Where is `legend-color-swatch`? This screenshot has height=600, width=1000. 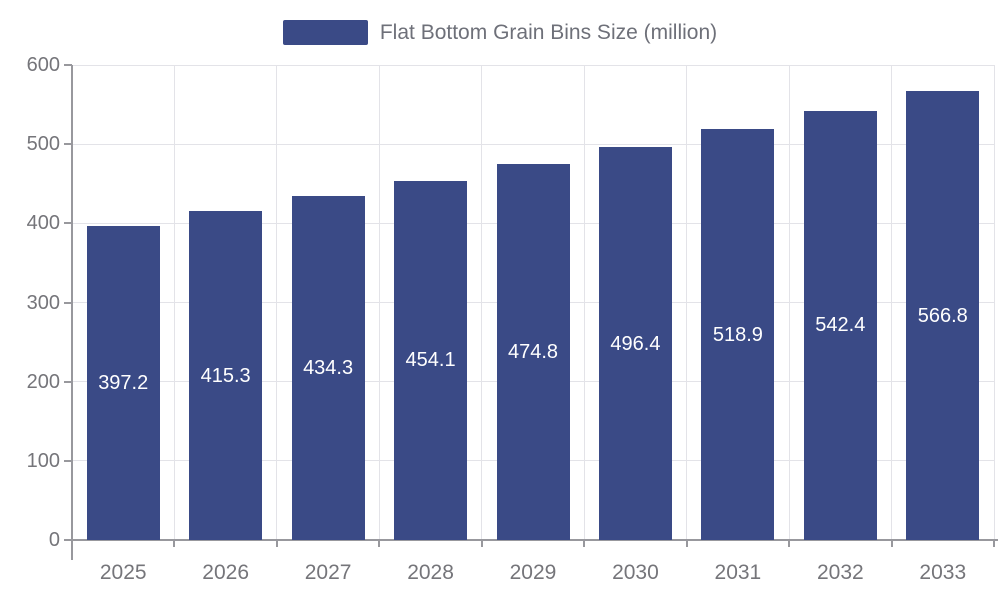
legend-color-swatch is located at coordinates (325, 32).